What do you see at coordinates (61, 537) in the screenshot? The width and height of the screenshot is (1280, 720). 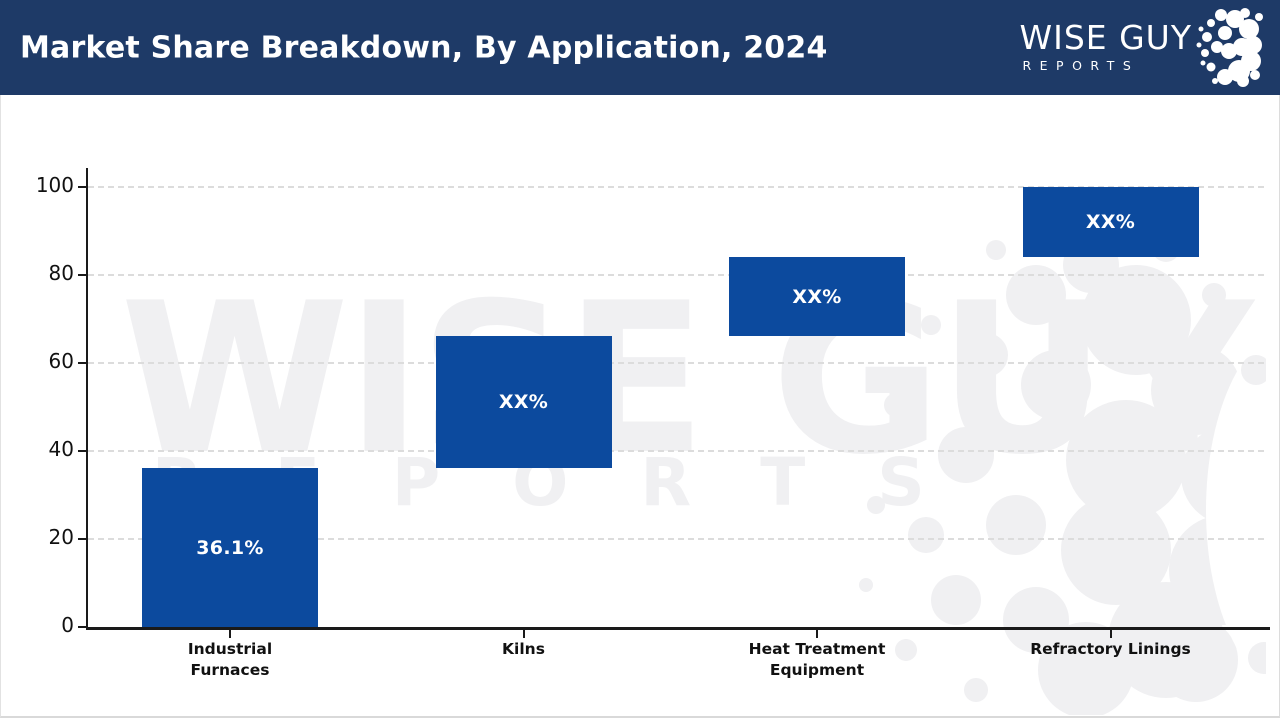 I see `y-tick-label: 20` at bounding box center [61, 537].